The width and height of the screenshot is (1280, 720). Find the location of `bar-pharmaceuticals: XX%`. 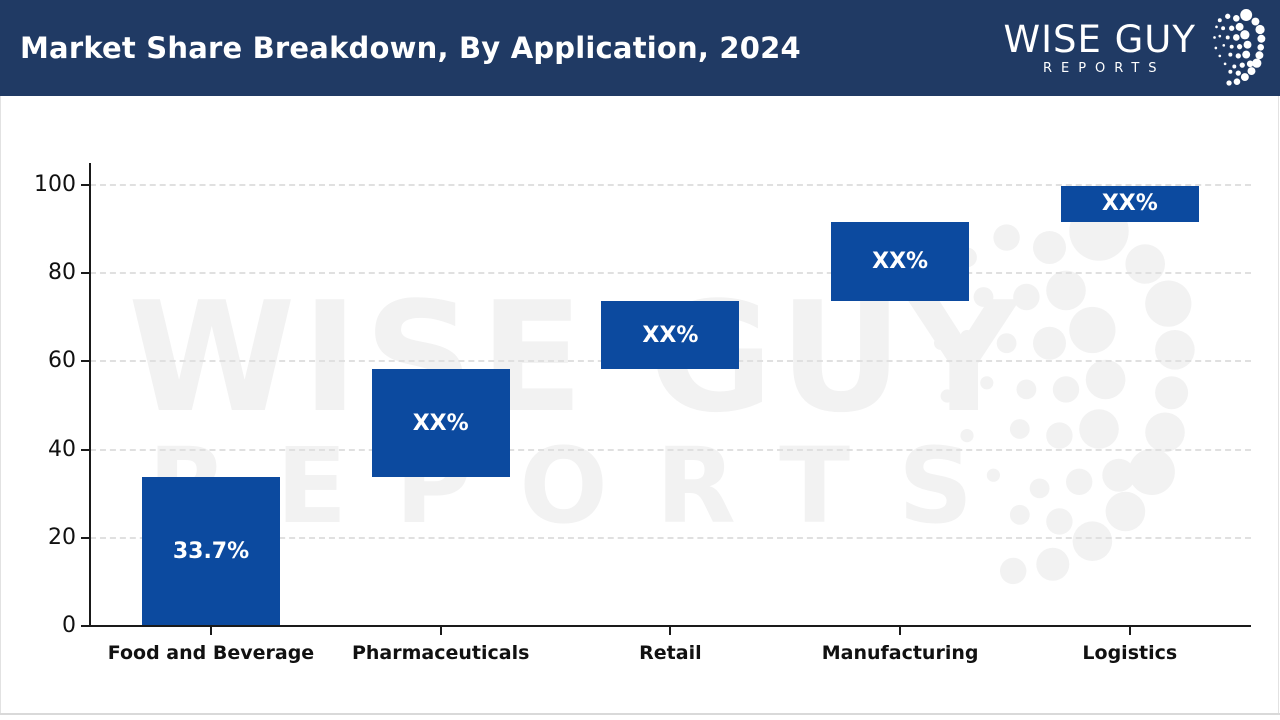

bar-pharmaceuticals: XX% is located at coordinates (440, 423).